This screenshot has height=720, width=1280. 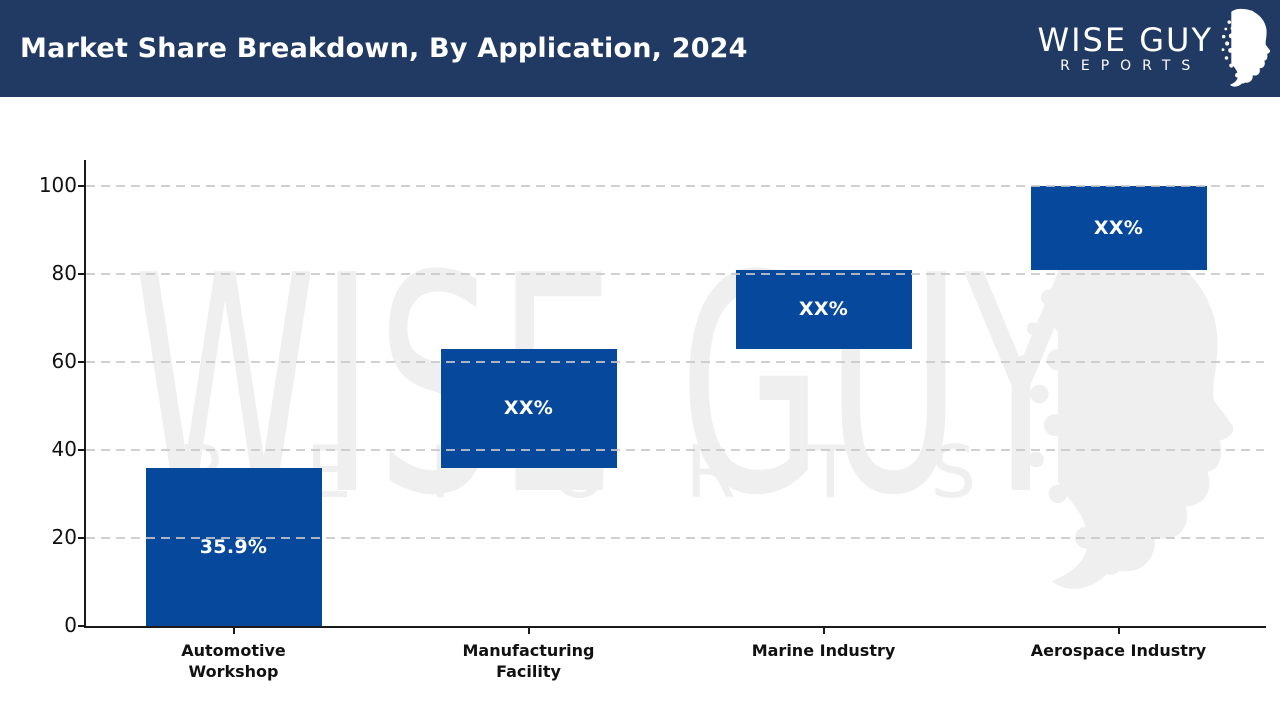 I want to click on y-tick-label: 0, so click(x=70, y=625).